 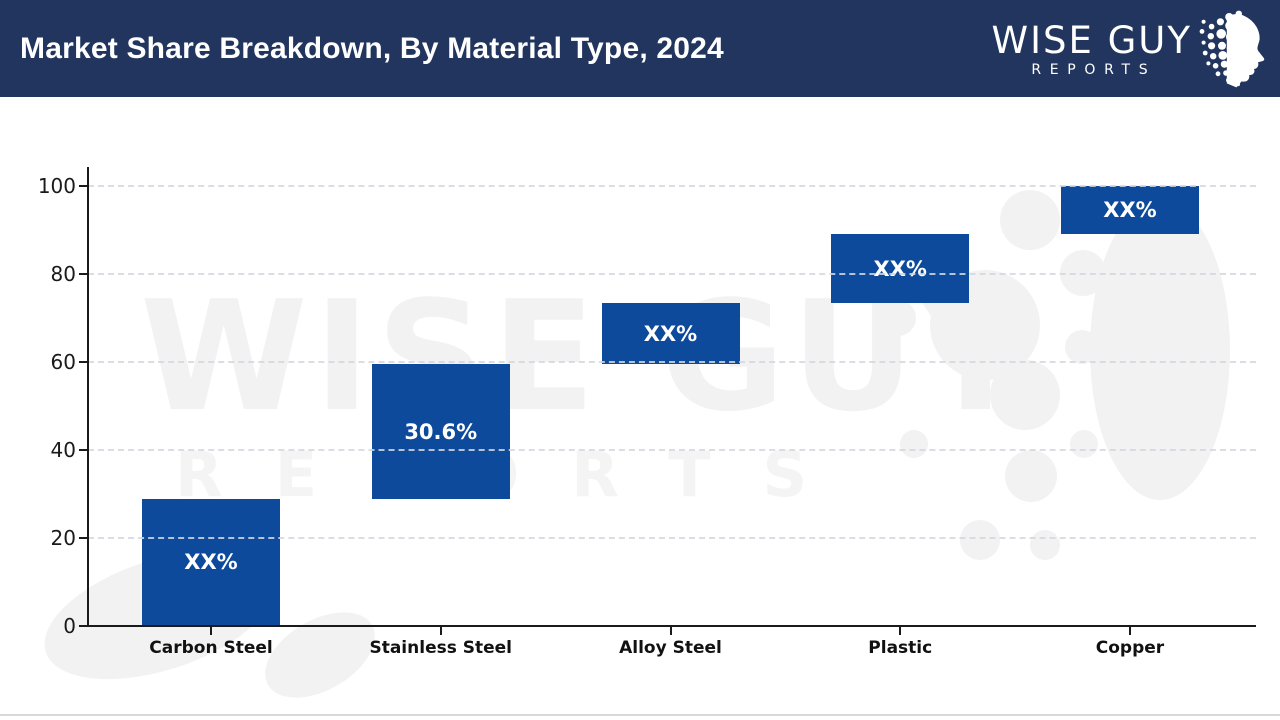 What do you see at coordinates (441, 648) in the screenshot?
I see `x-label-stainless-steel: Stainless Steel` at bounding box center [441, 648].